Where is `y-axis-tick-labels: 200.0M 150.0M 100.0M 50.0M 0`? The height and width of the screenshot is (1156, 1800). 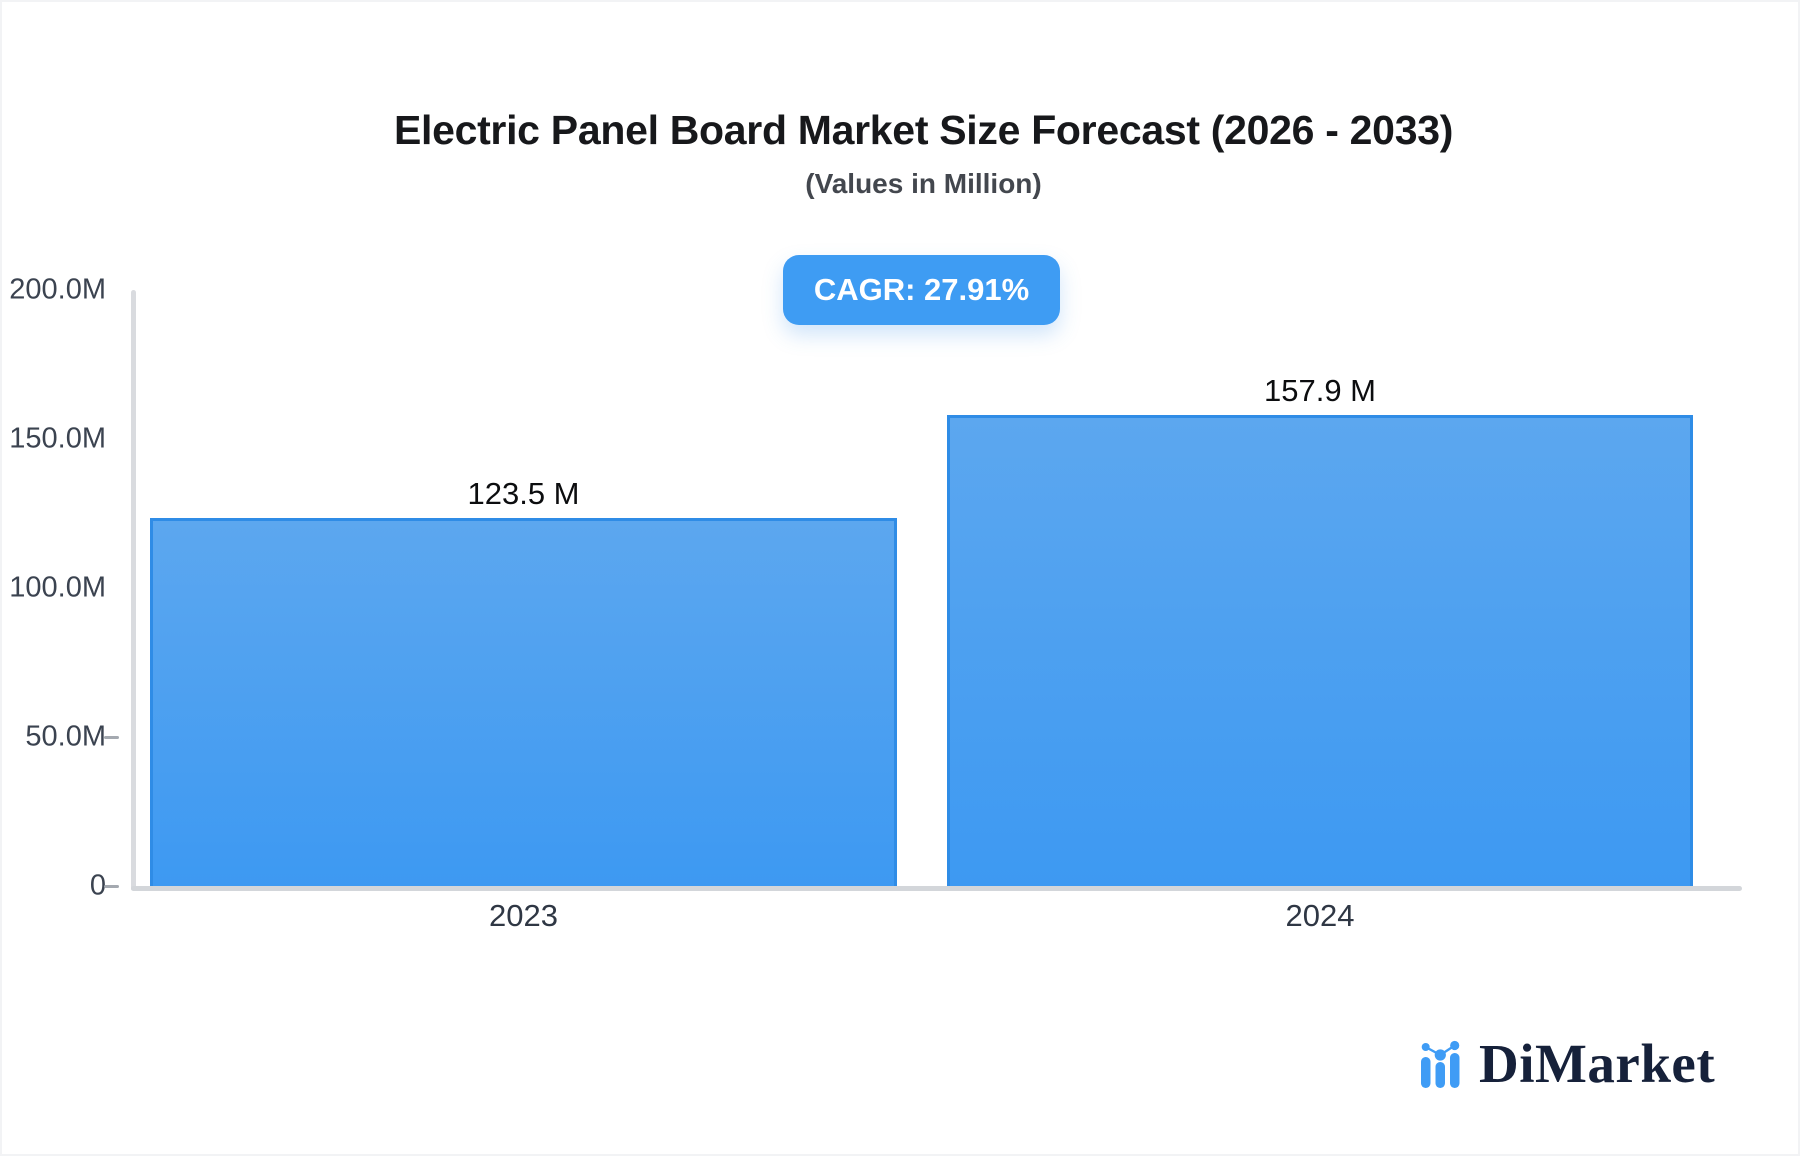 y-axis-tick-labels: 200.0M 150.0M 100.0M 50.0M 0 is located at coordinates (53, 588).